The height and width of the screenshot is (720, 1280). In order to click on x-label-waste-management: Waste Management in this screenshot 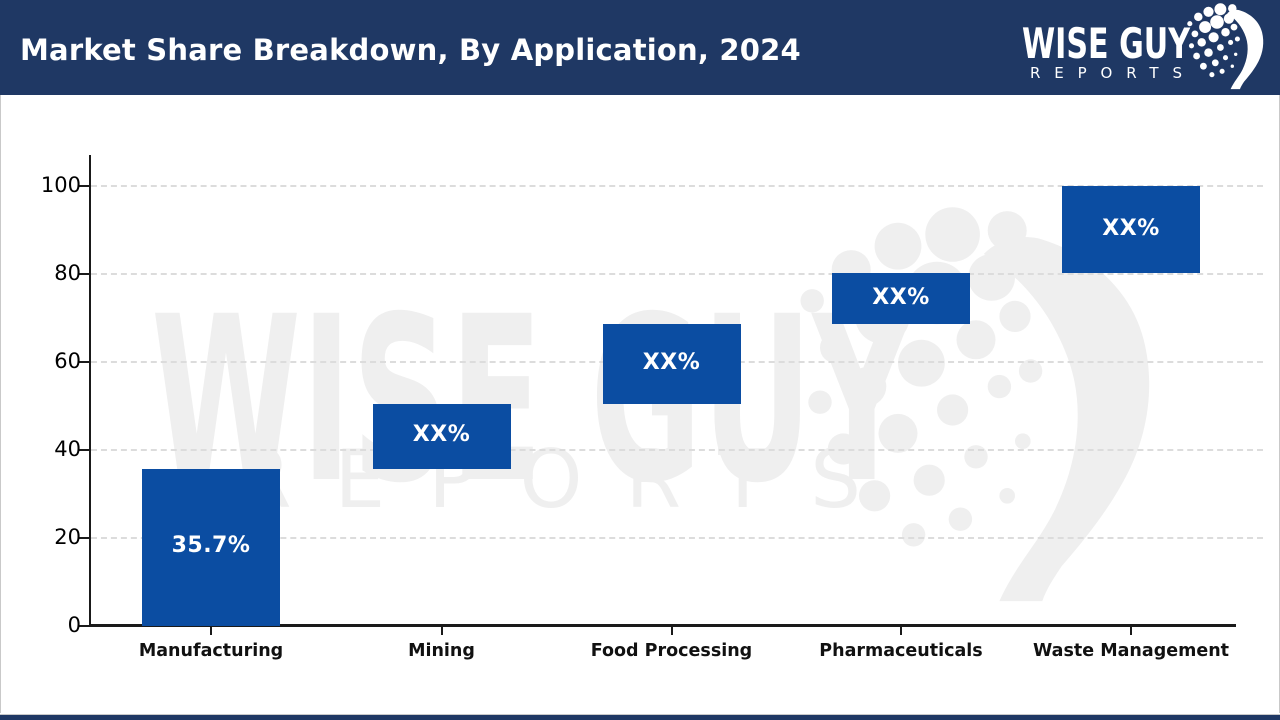, I will do `click(1131, 651)`.